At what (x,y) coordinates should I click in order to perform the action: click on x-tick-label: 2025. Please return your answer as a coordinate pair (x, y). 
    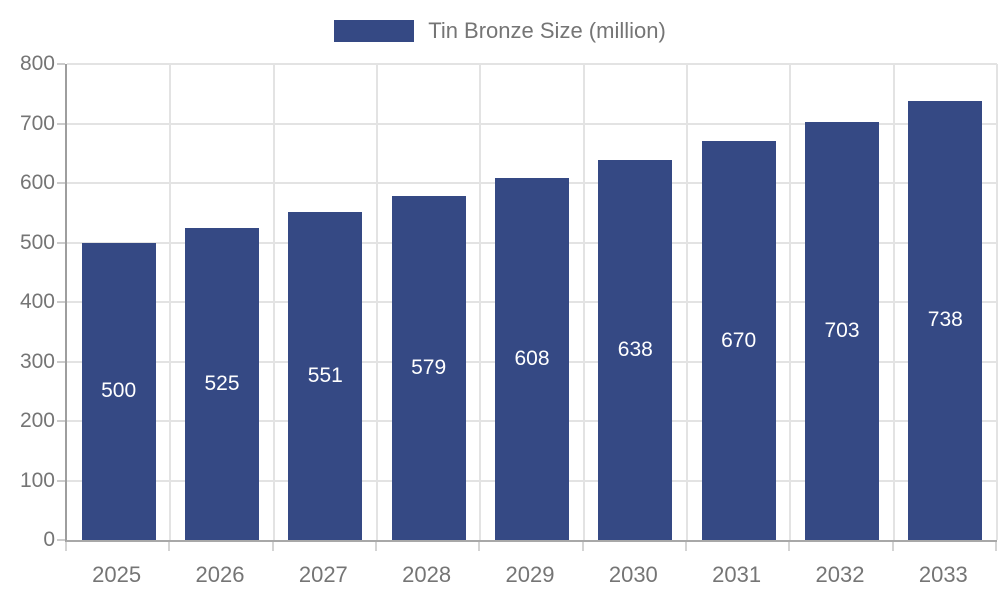
    Looking at the image, I should click on (117, 574).